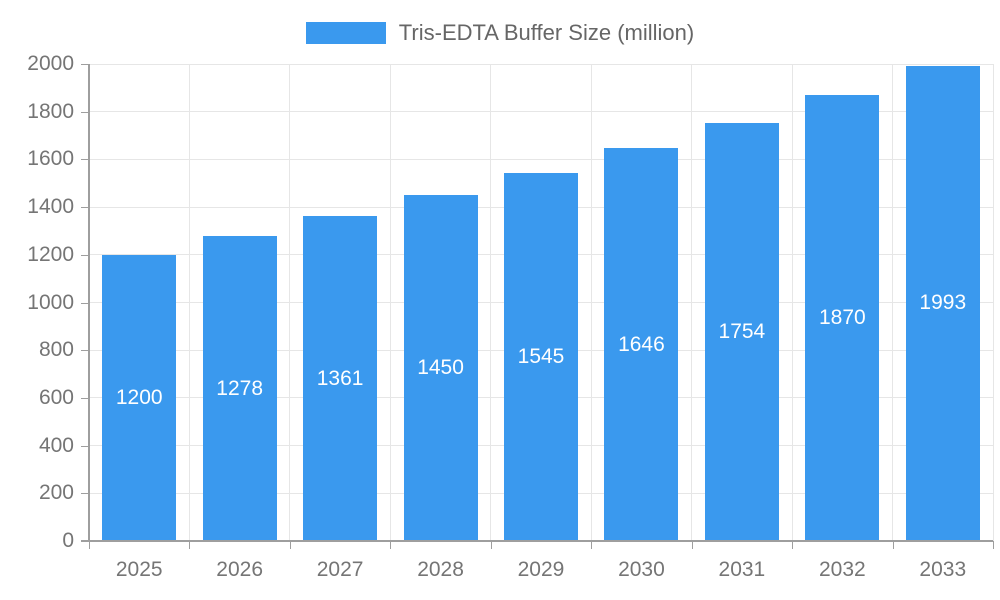 This screenshot has width=1000, height=600. I want to click on bar: 1450, so click(440, 368).